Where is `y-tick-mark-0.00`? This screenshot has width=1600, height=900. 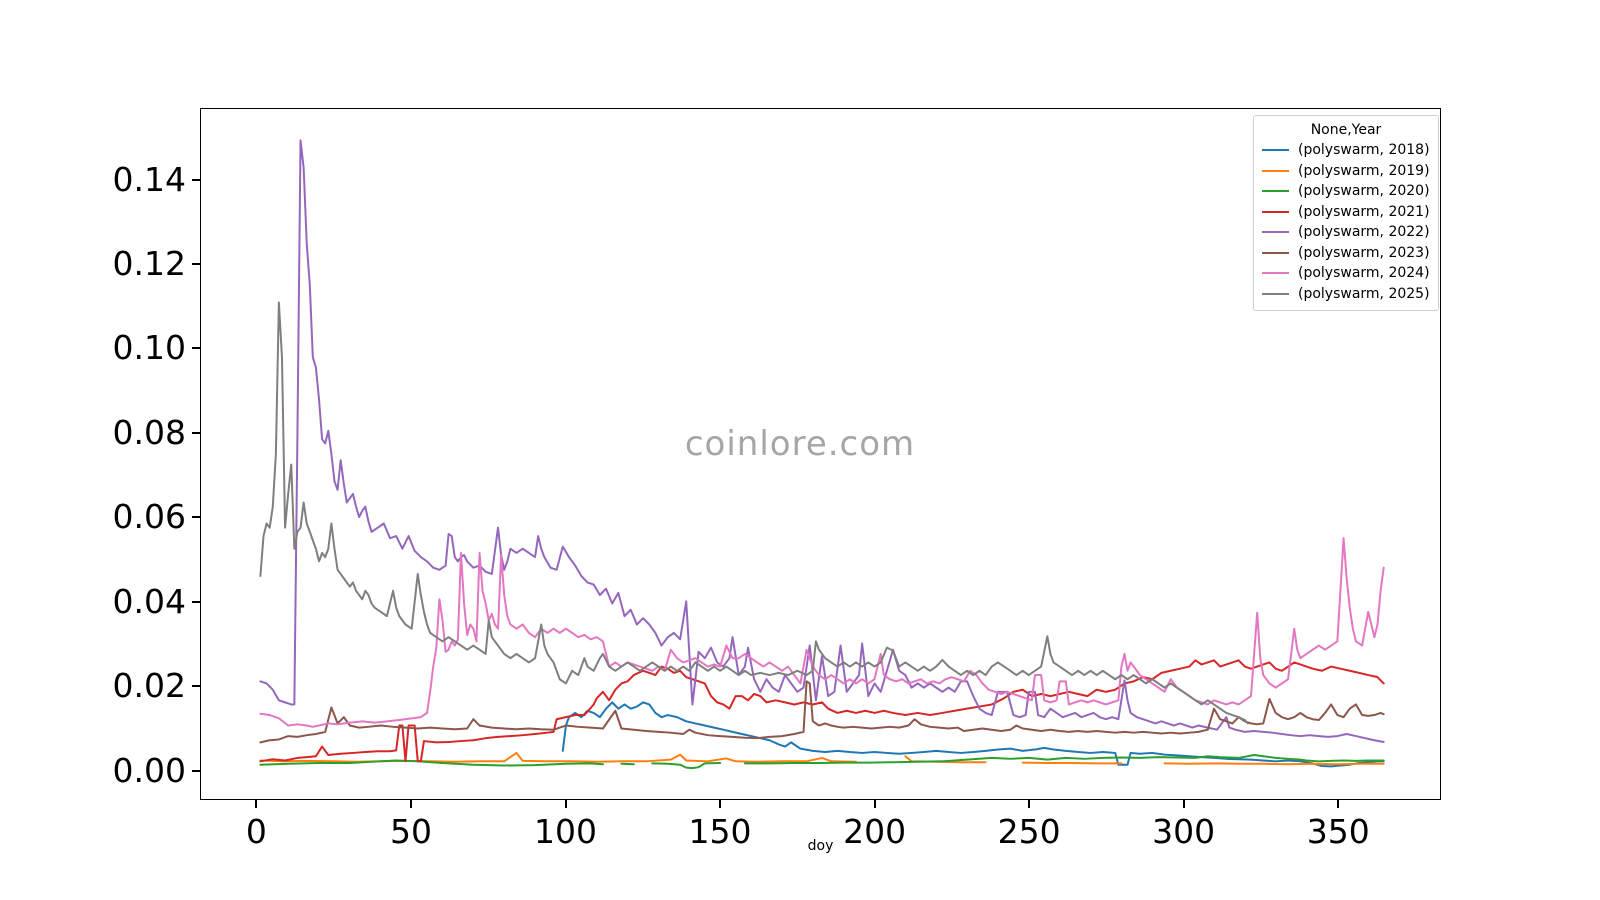 y-tick-mark-0.00 is located at coordinates (196, 770).